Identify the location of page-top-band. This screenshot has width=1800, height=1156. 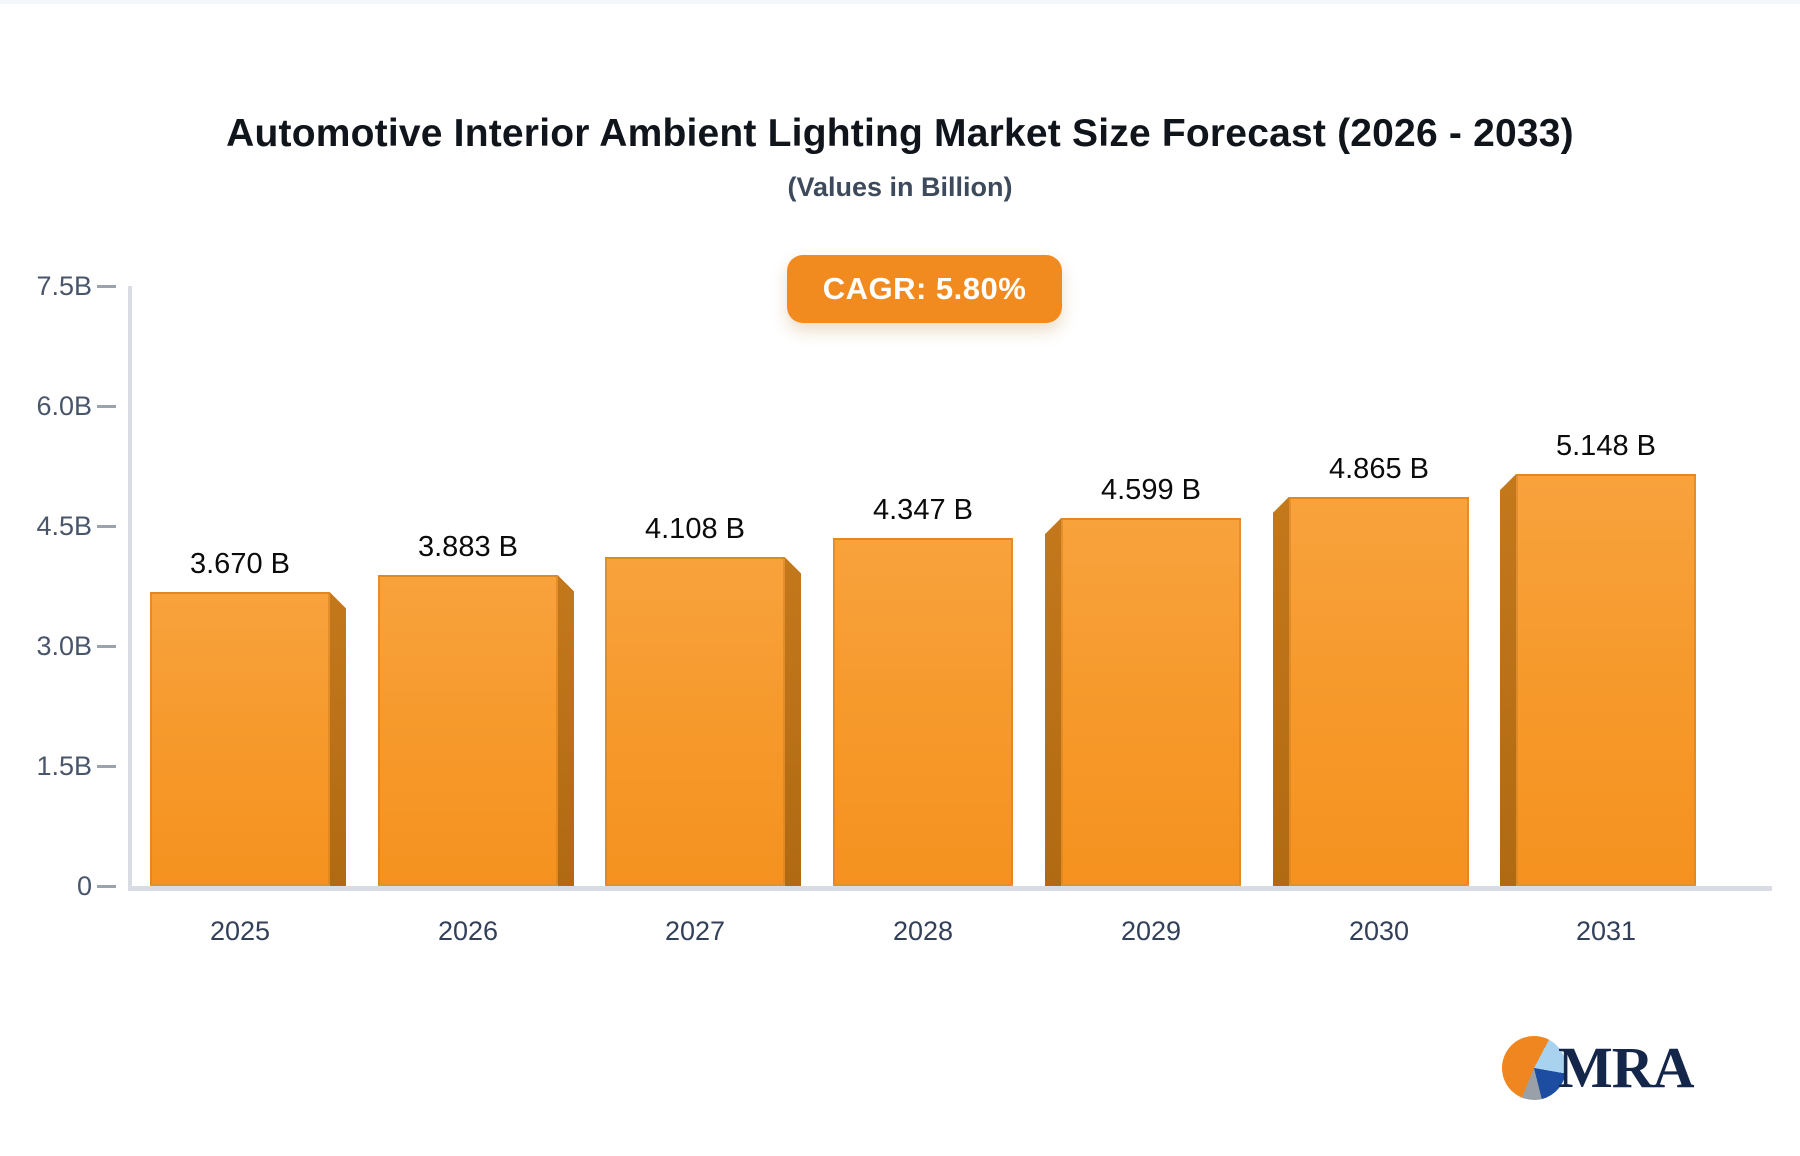
(900, 2).